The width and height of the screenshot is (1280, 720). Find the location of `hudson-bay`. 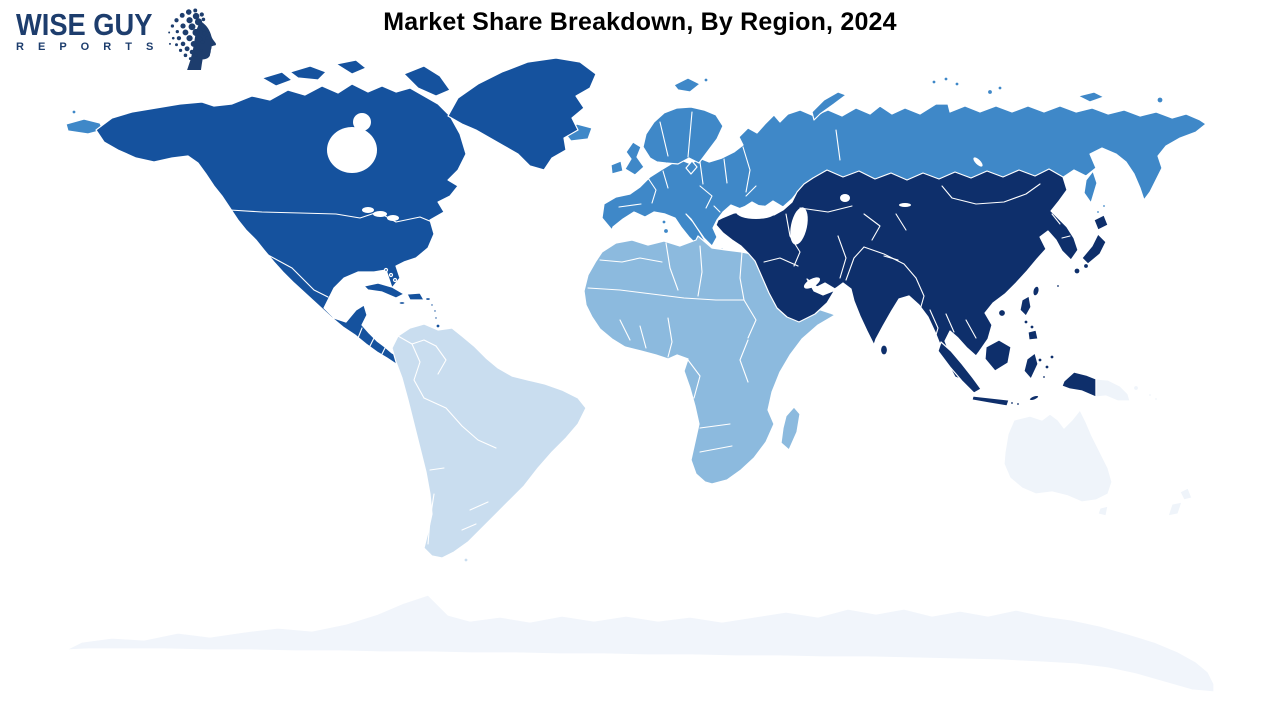

hudson-bay is located at coordinates (352, 150).